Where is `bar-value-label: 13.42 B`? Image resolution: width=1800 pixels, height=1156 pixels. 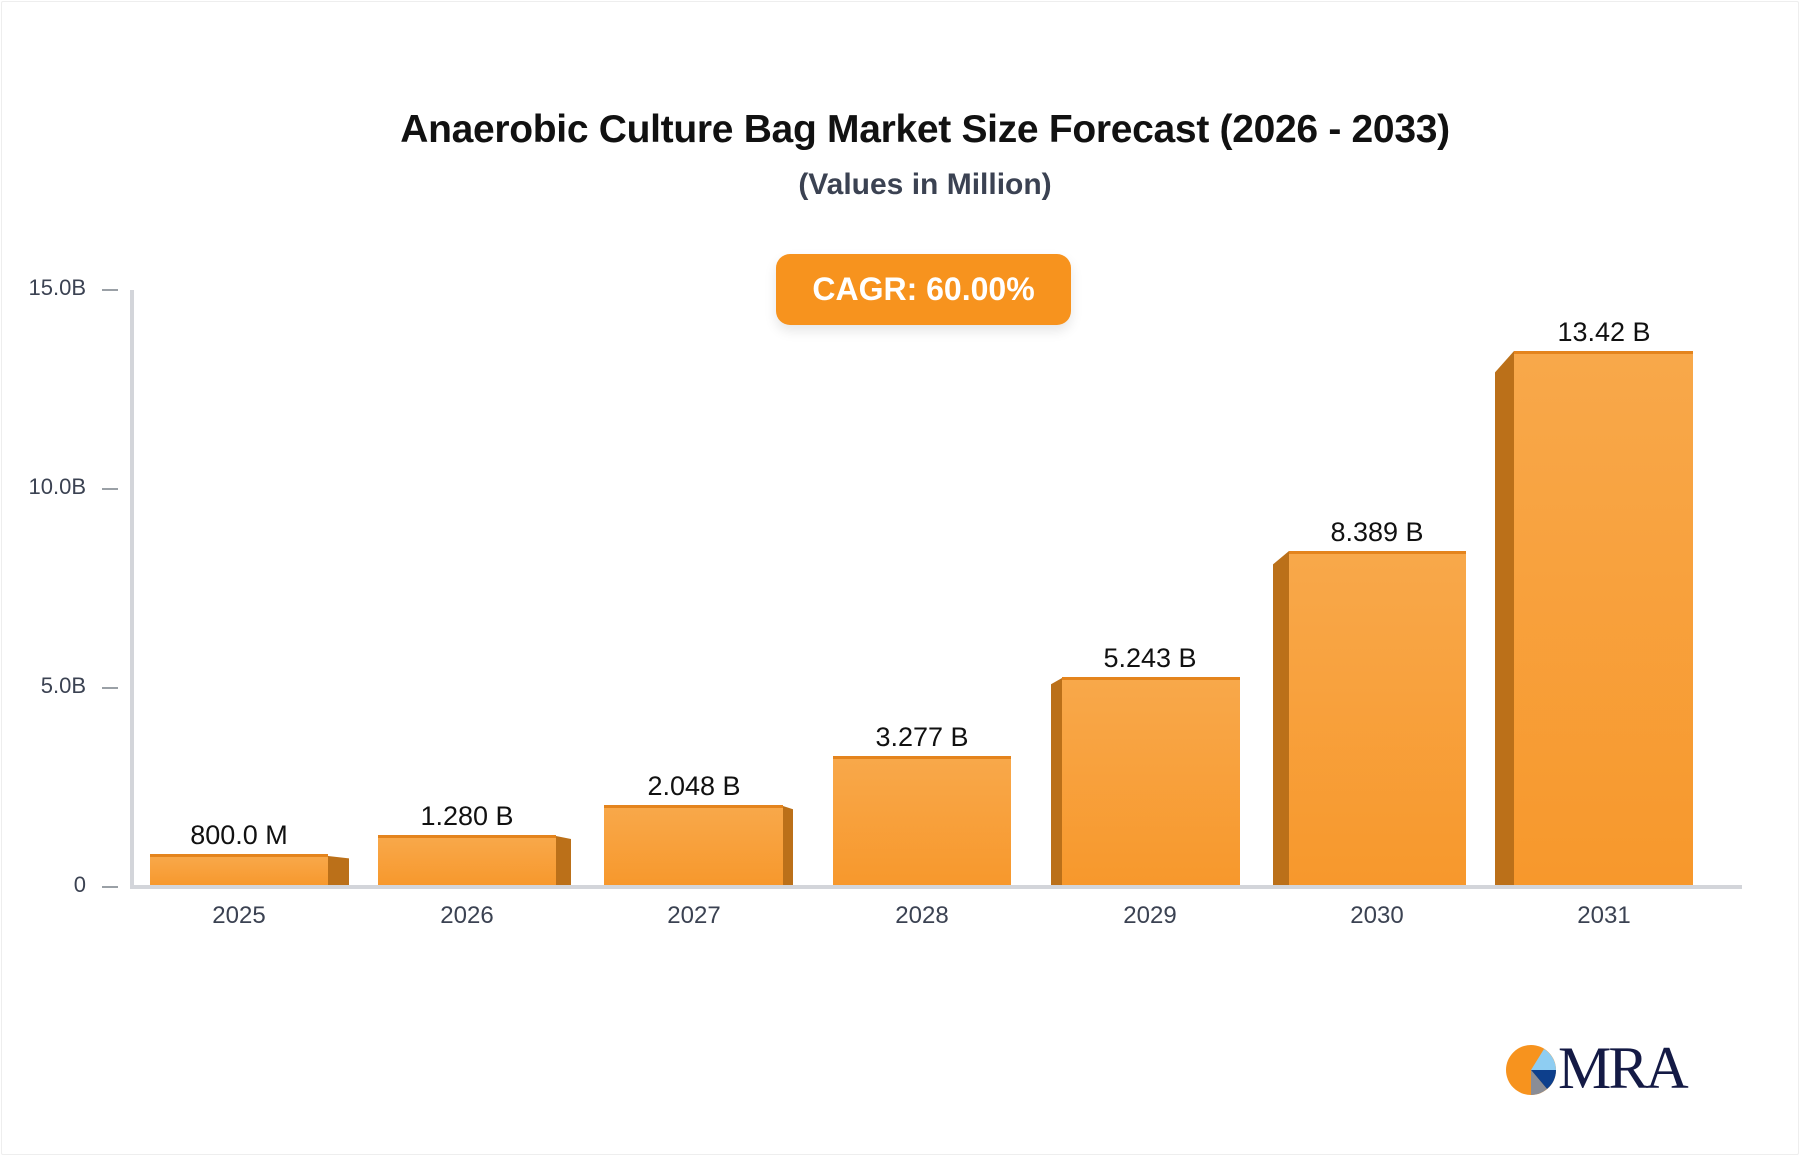 bar-value-label: 13.42 B is located at coordinates (1604, 332).